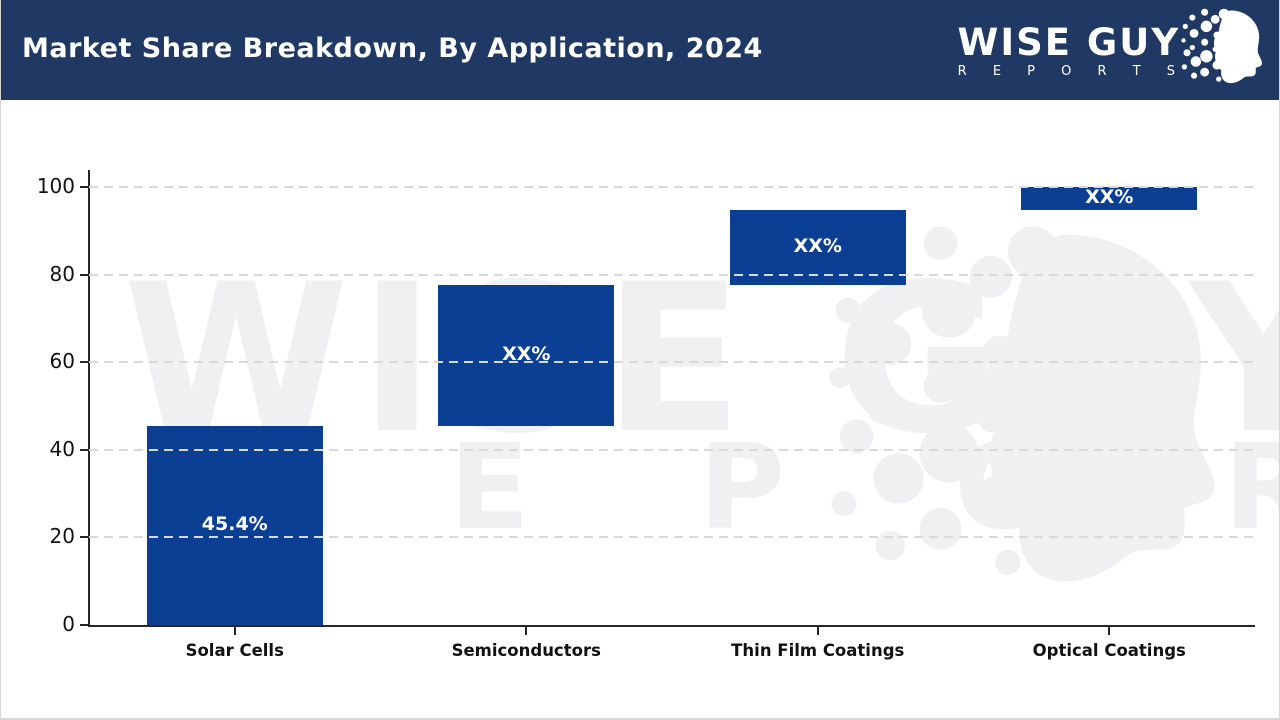 This screenshot has width=1280, height=720. I want to click on bar-value-label: 45.4%, so click(234, 523).